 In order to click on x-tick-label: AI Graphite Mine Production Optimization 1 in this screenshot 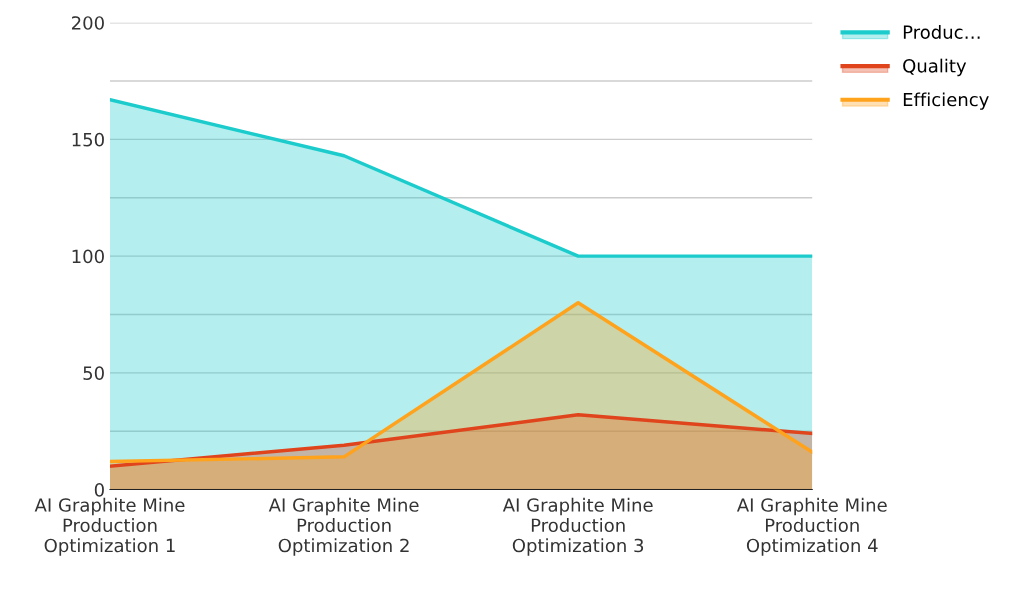, I will do `click(109, 526)`.